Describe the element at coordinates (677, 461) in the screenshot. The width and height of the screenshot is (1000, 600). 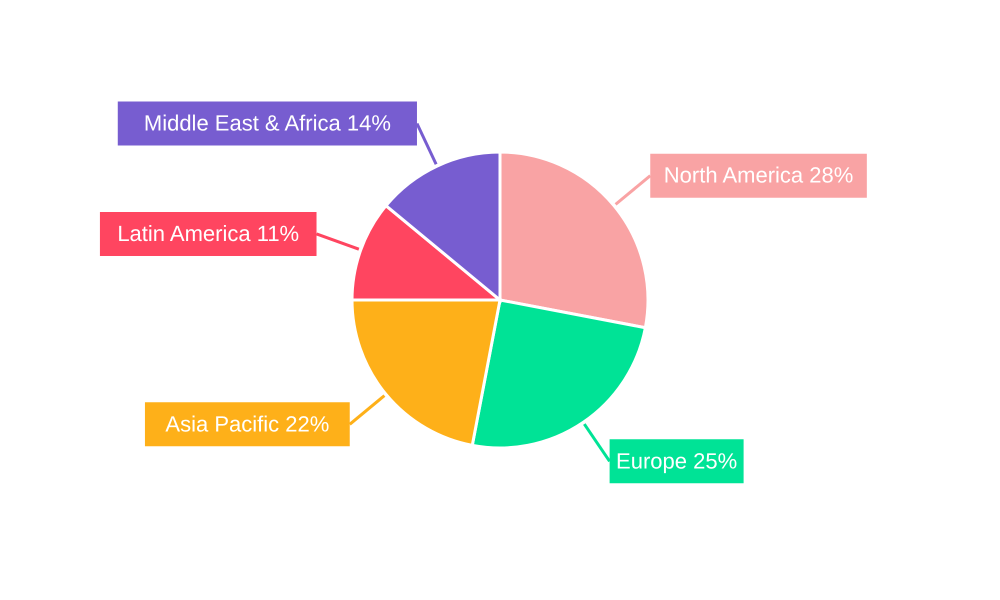
I see `slice-label: Europe 25%` at that location.